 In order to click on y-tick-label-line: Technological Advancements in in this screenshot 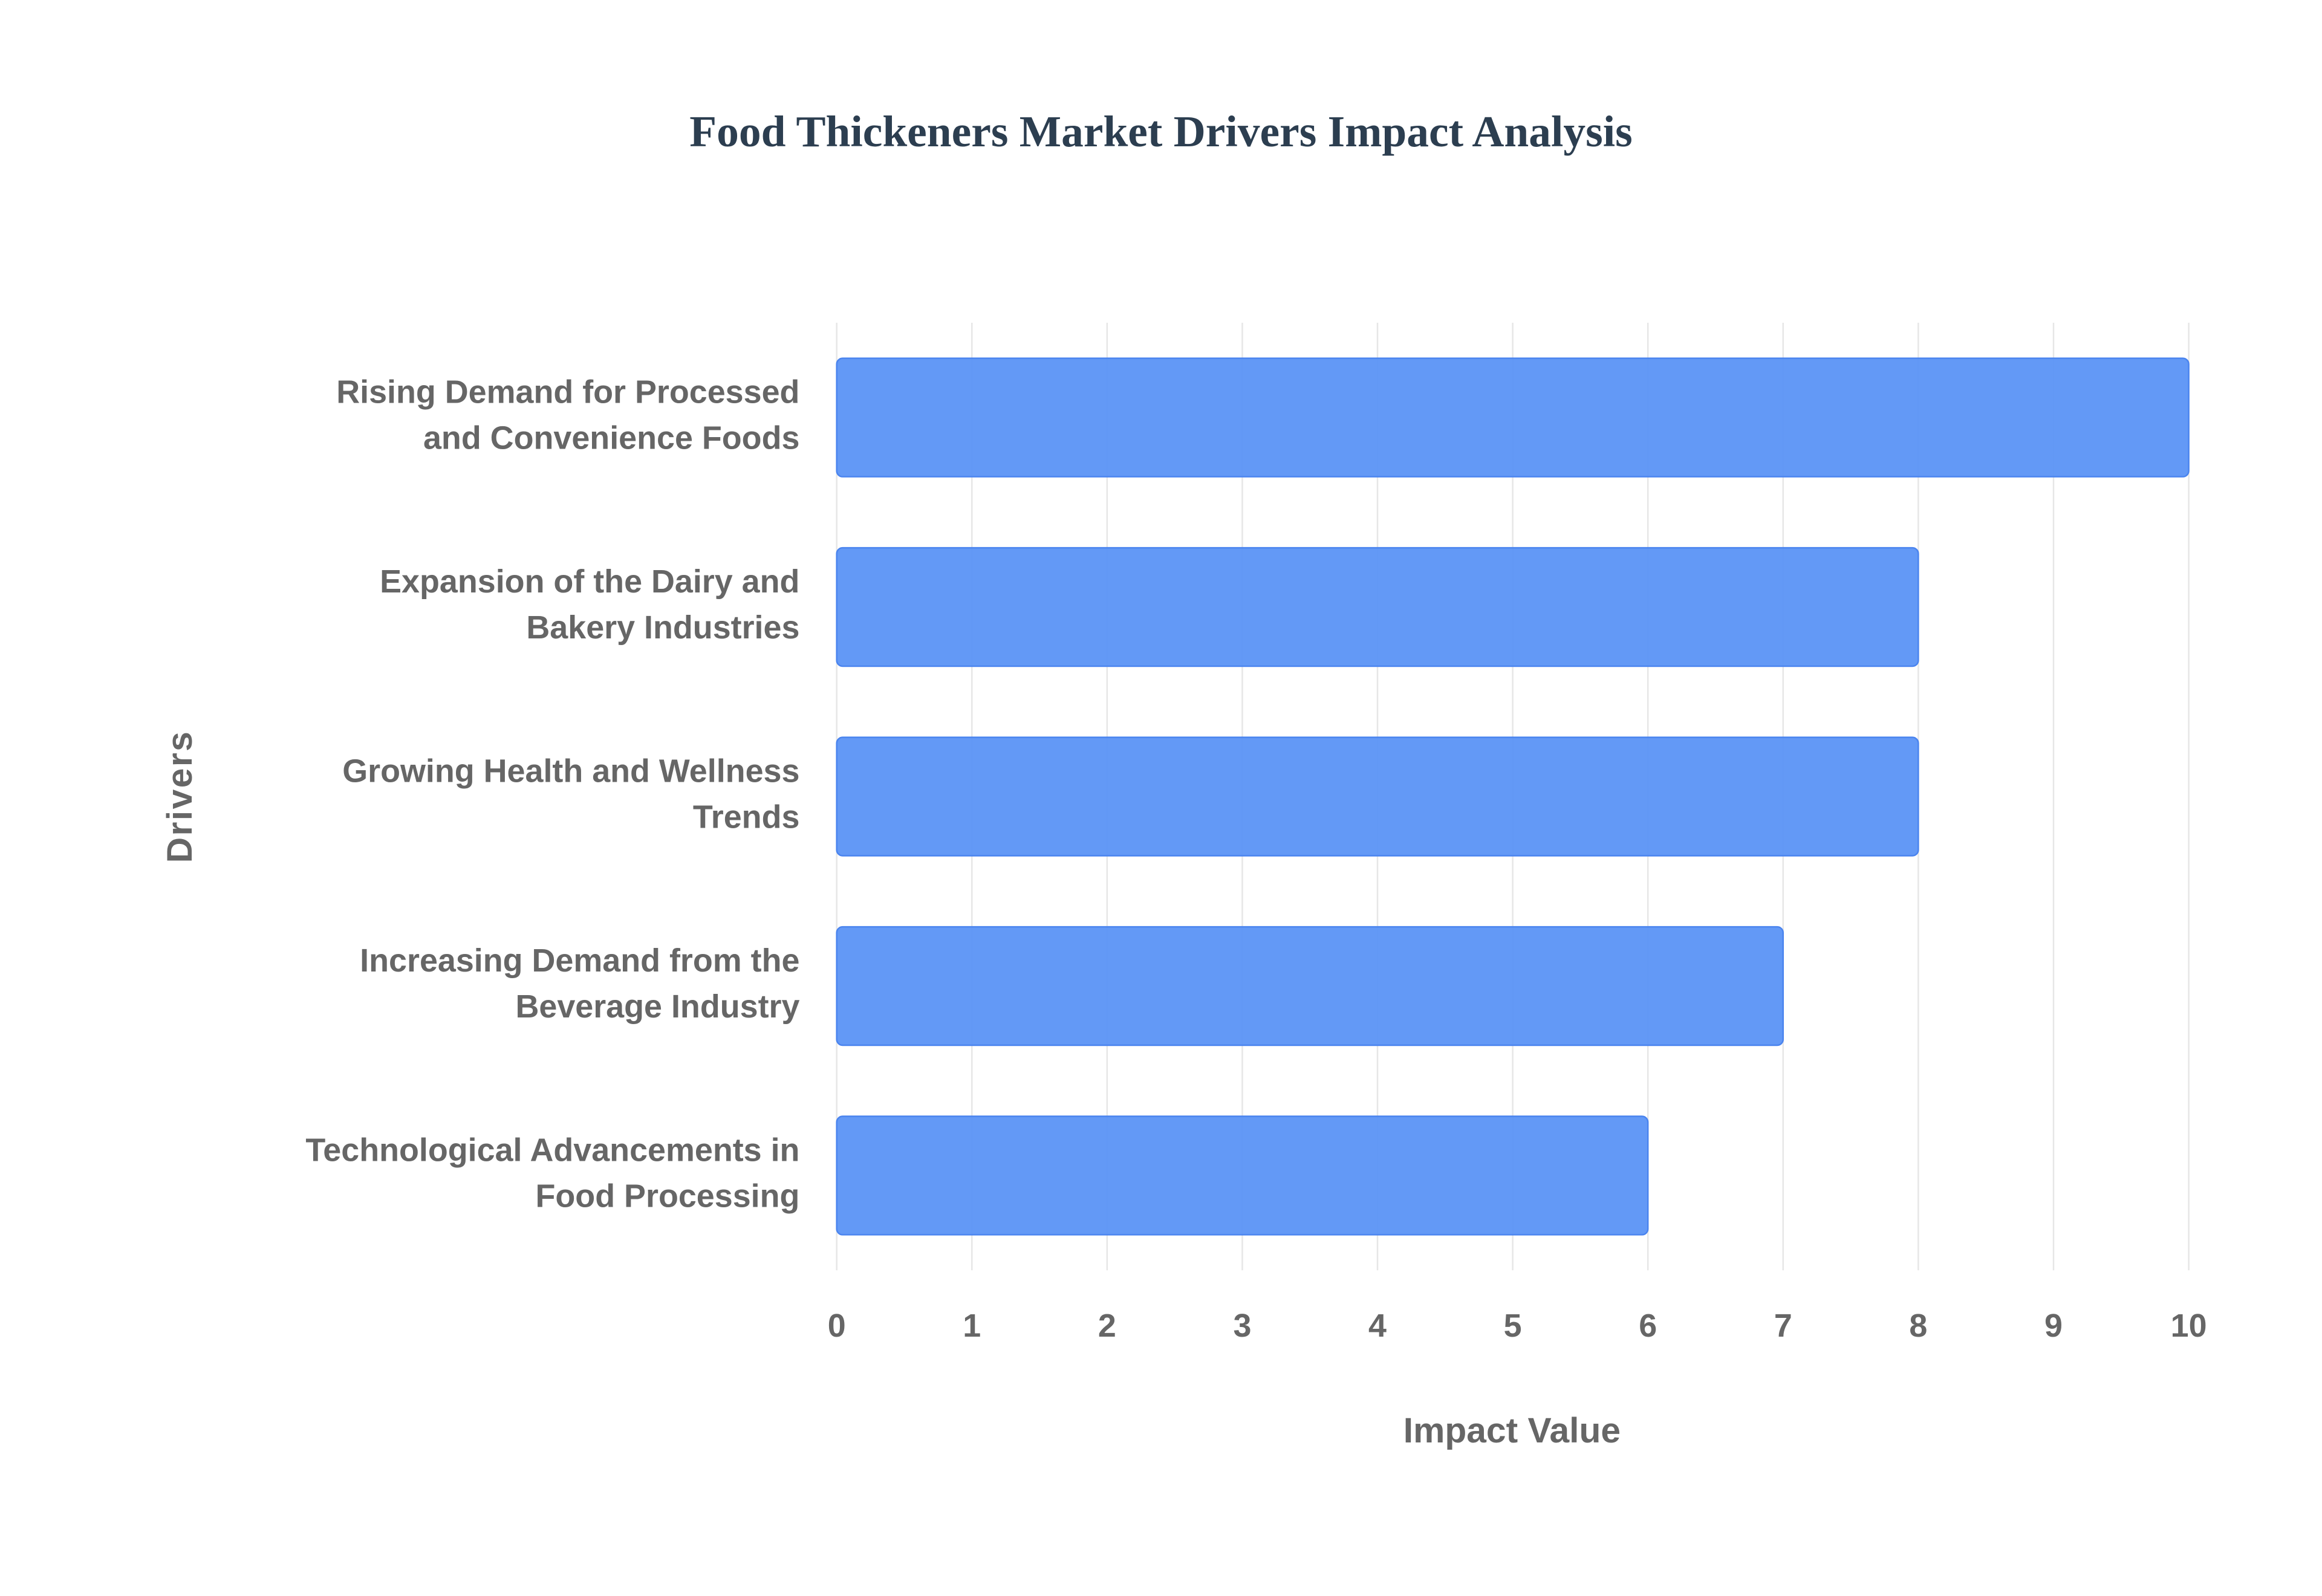, I will do `click(552, 1150)`.